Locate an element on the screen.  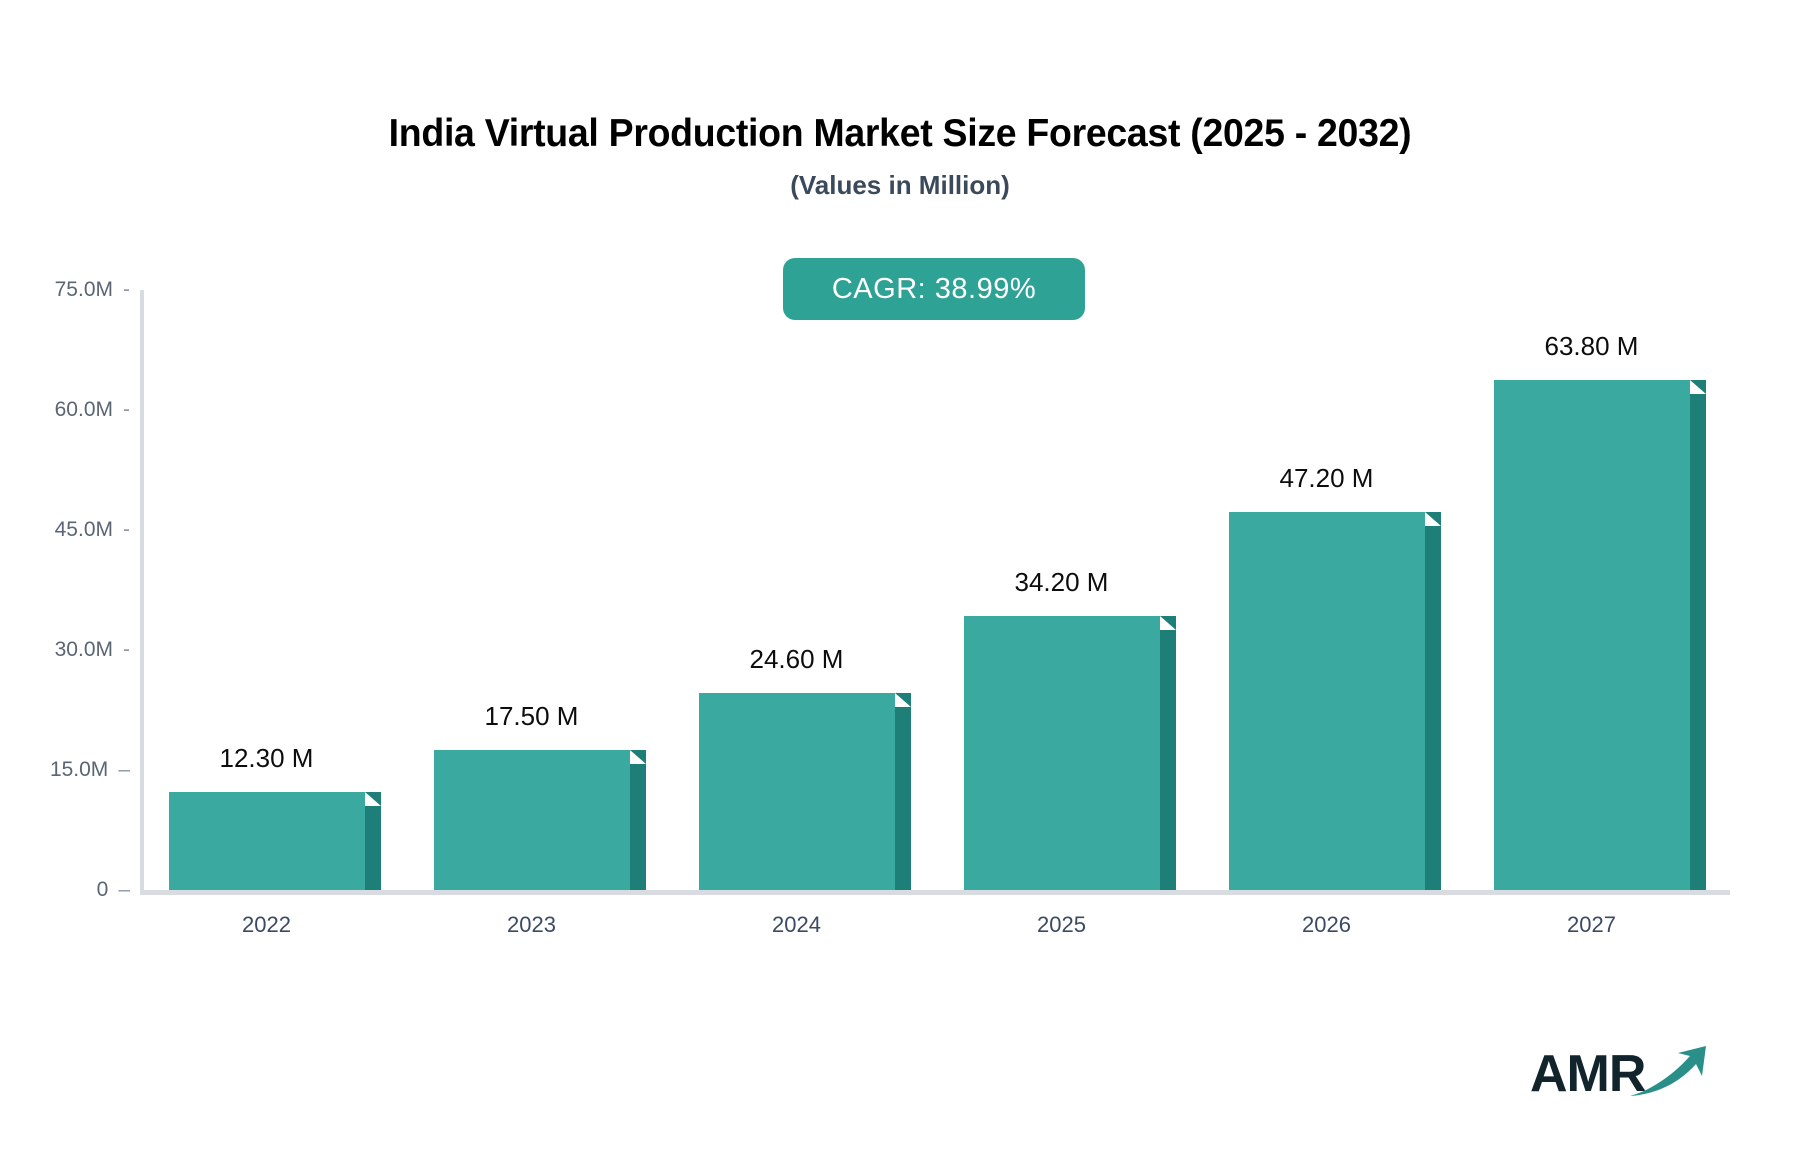
bar-value-label: 12.30 M is located at coordinates (266, 757).